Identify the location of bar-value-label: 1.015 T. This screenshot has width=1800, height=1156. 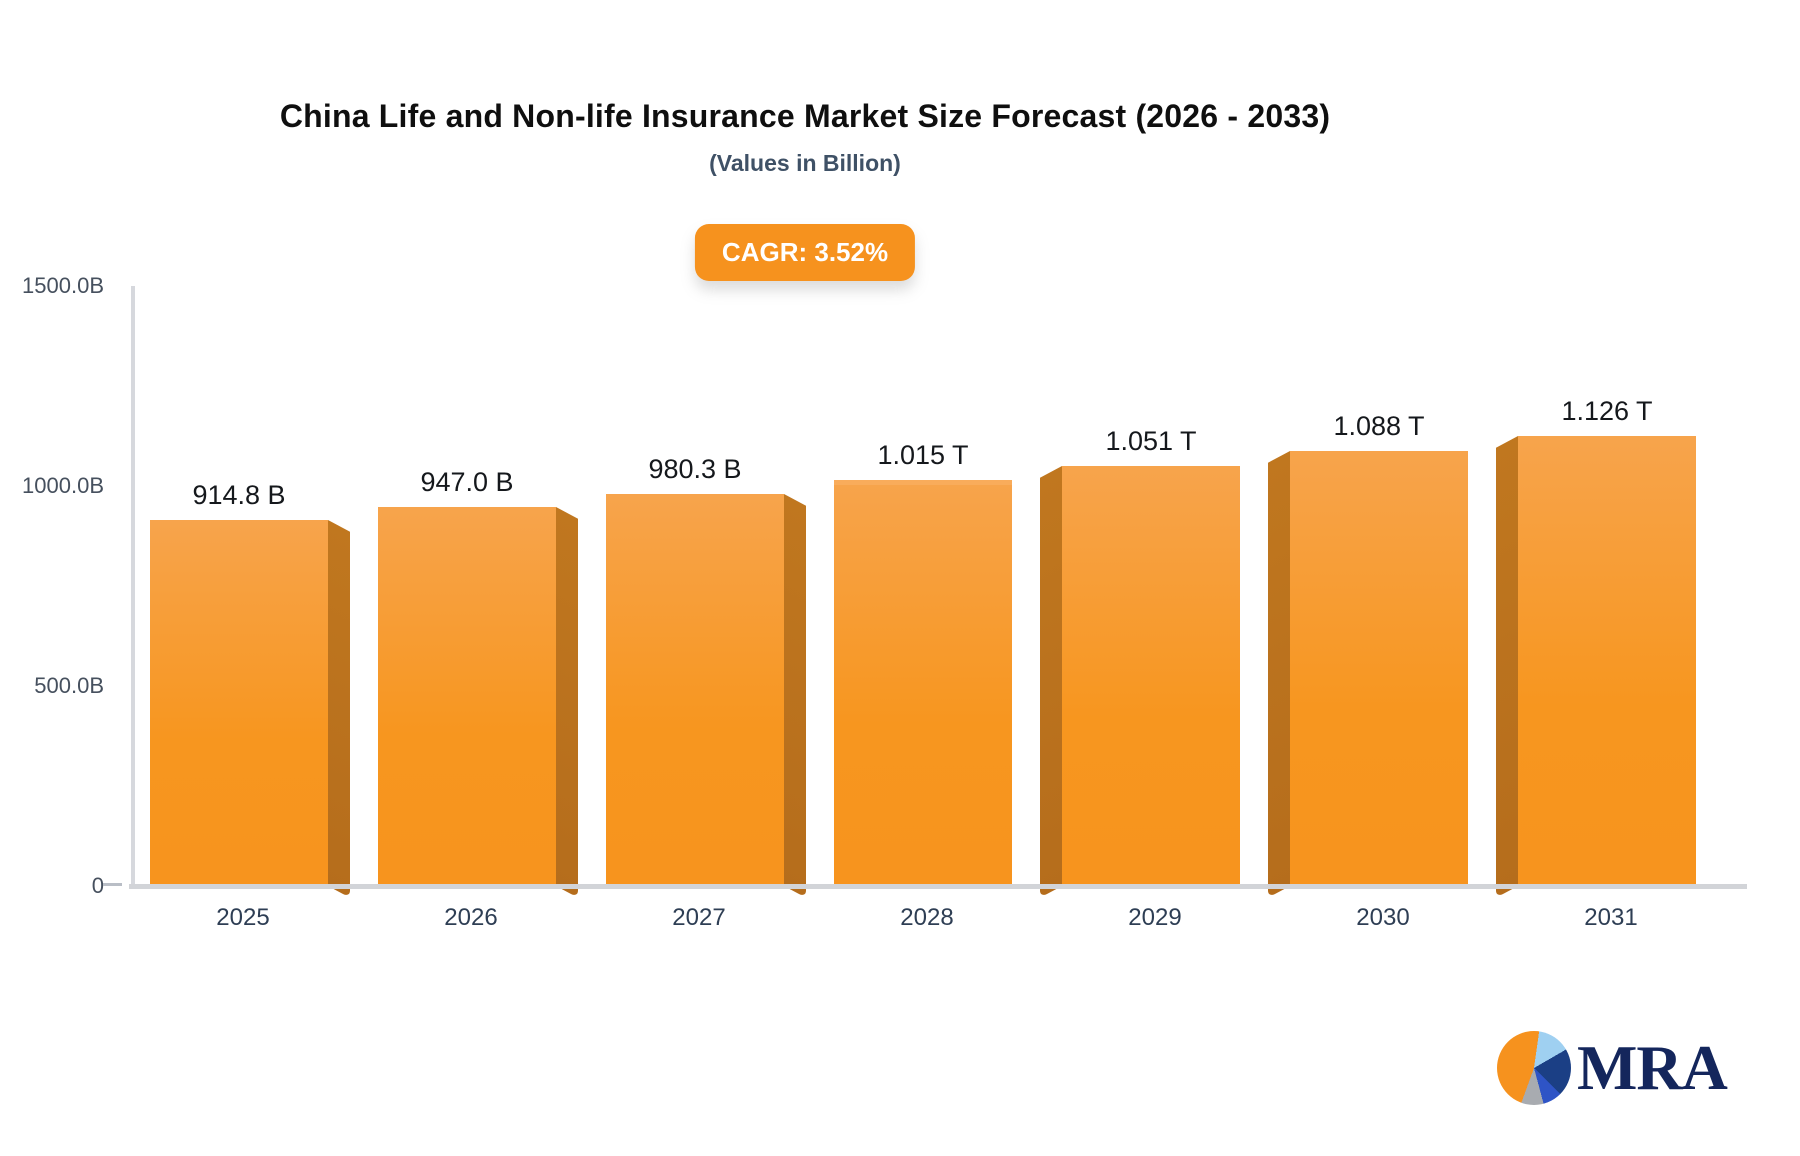
(923, 455).